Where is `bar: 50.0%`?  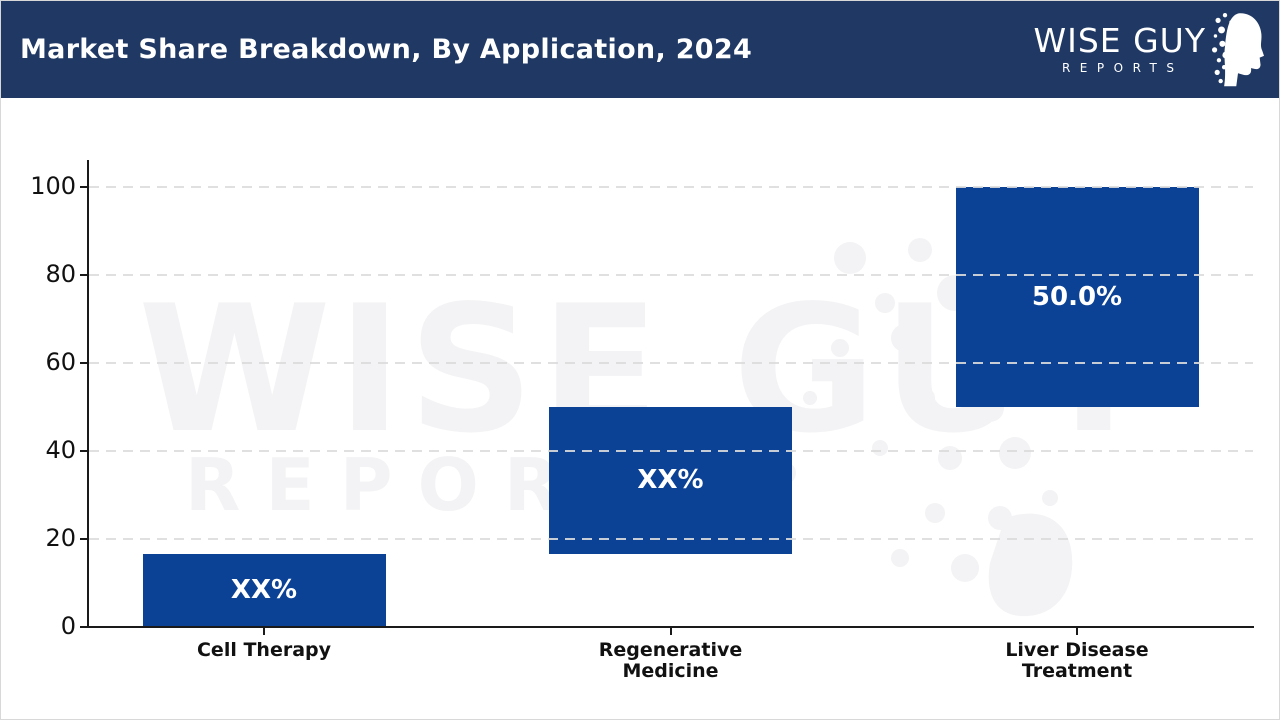 bar: 50.0% is located at coordinates (1077, 297).